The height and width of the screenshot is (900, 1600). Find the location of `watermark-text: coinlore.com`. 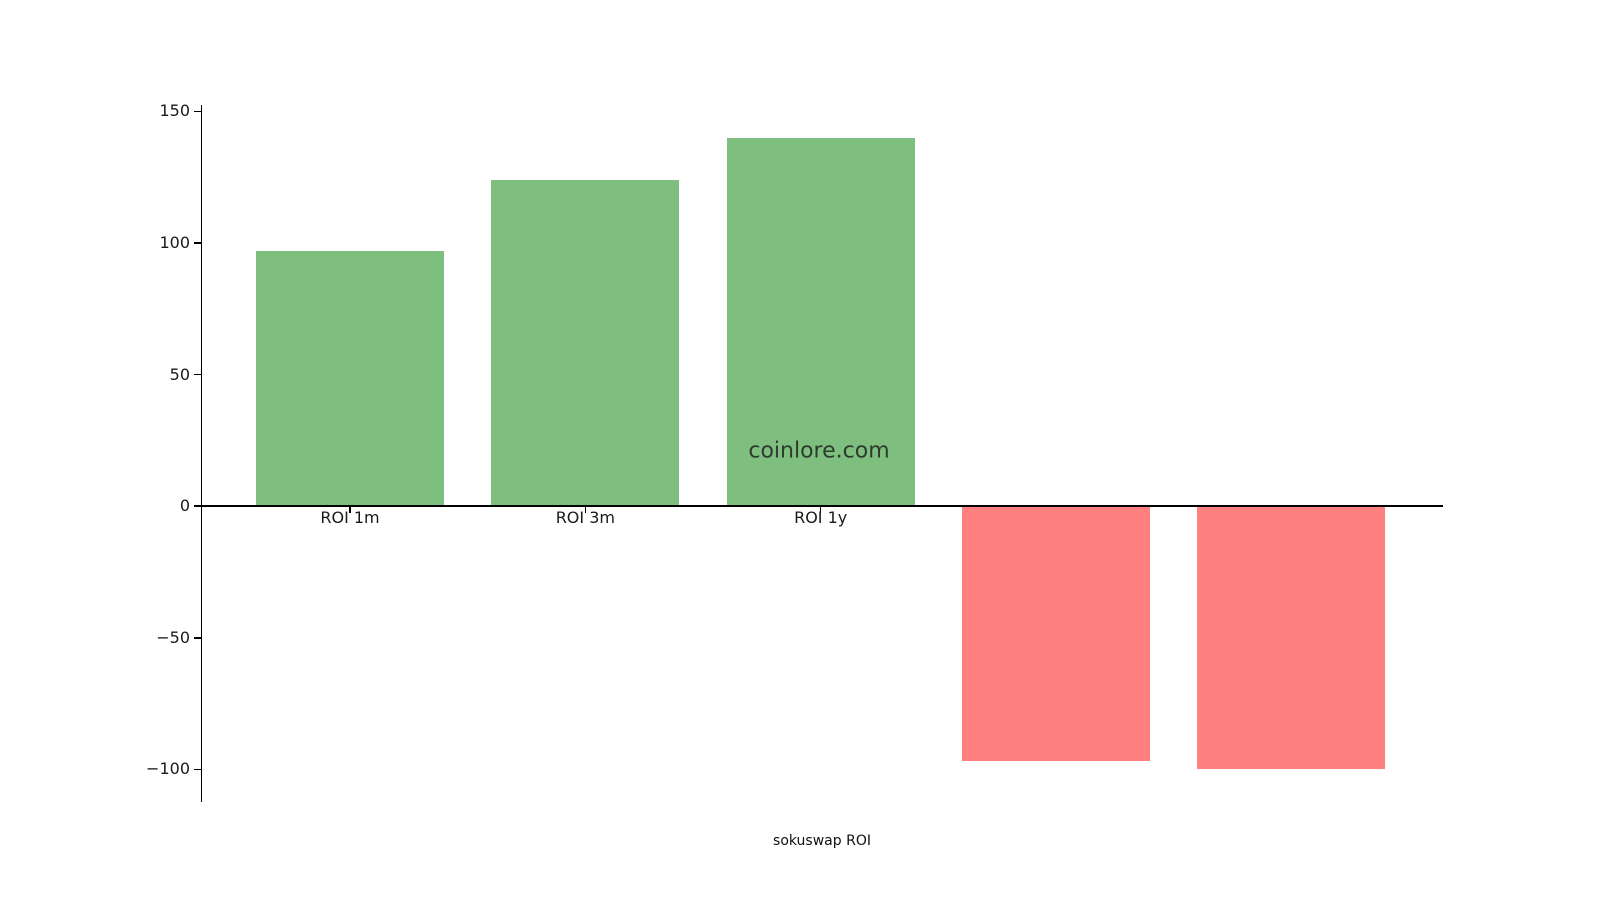

watermark-text: coinlore.com is located at coordinates (819, 451).